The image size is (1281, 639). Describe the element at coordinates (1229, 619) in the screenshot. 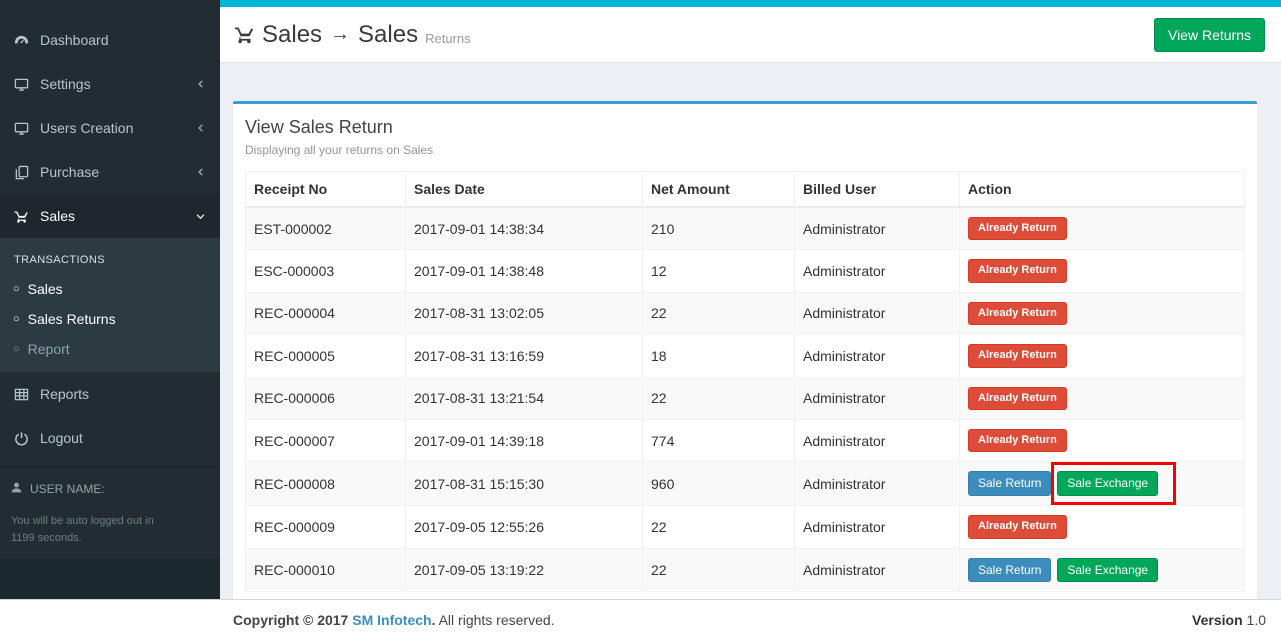

I see `version-text: Version 1.0` at that location.